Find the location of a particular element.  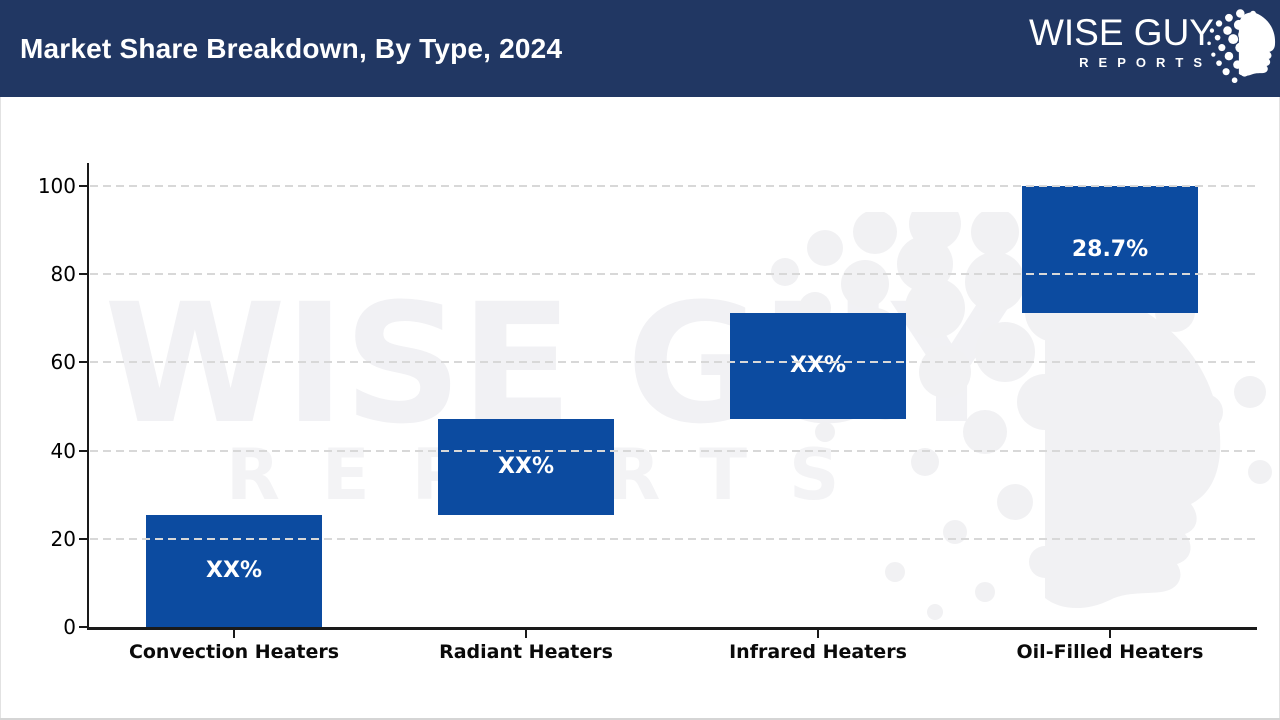

brand-logo-line2: REPORTS is located at coordinates (1145, 62).